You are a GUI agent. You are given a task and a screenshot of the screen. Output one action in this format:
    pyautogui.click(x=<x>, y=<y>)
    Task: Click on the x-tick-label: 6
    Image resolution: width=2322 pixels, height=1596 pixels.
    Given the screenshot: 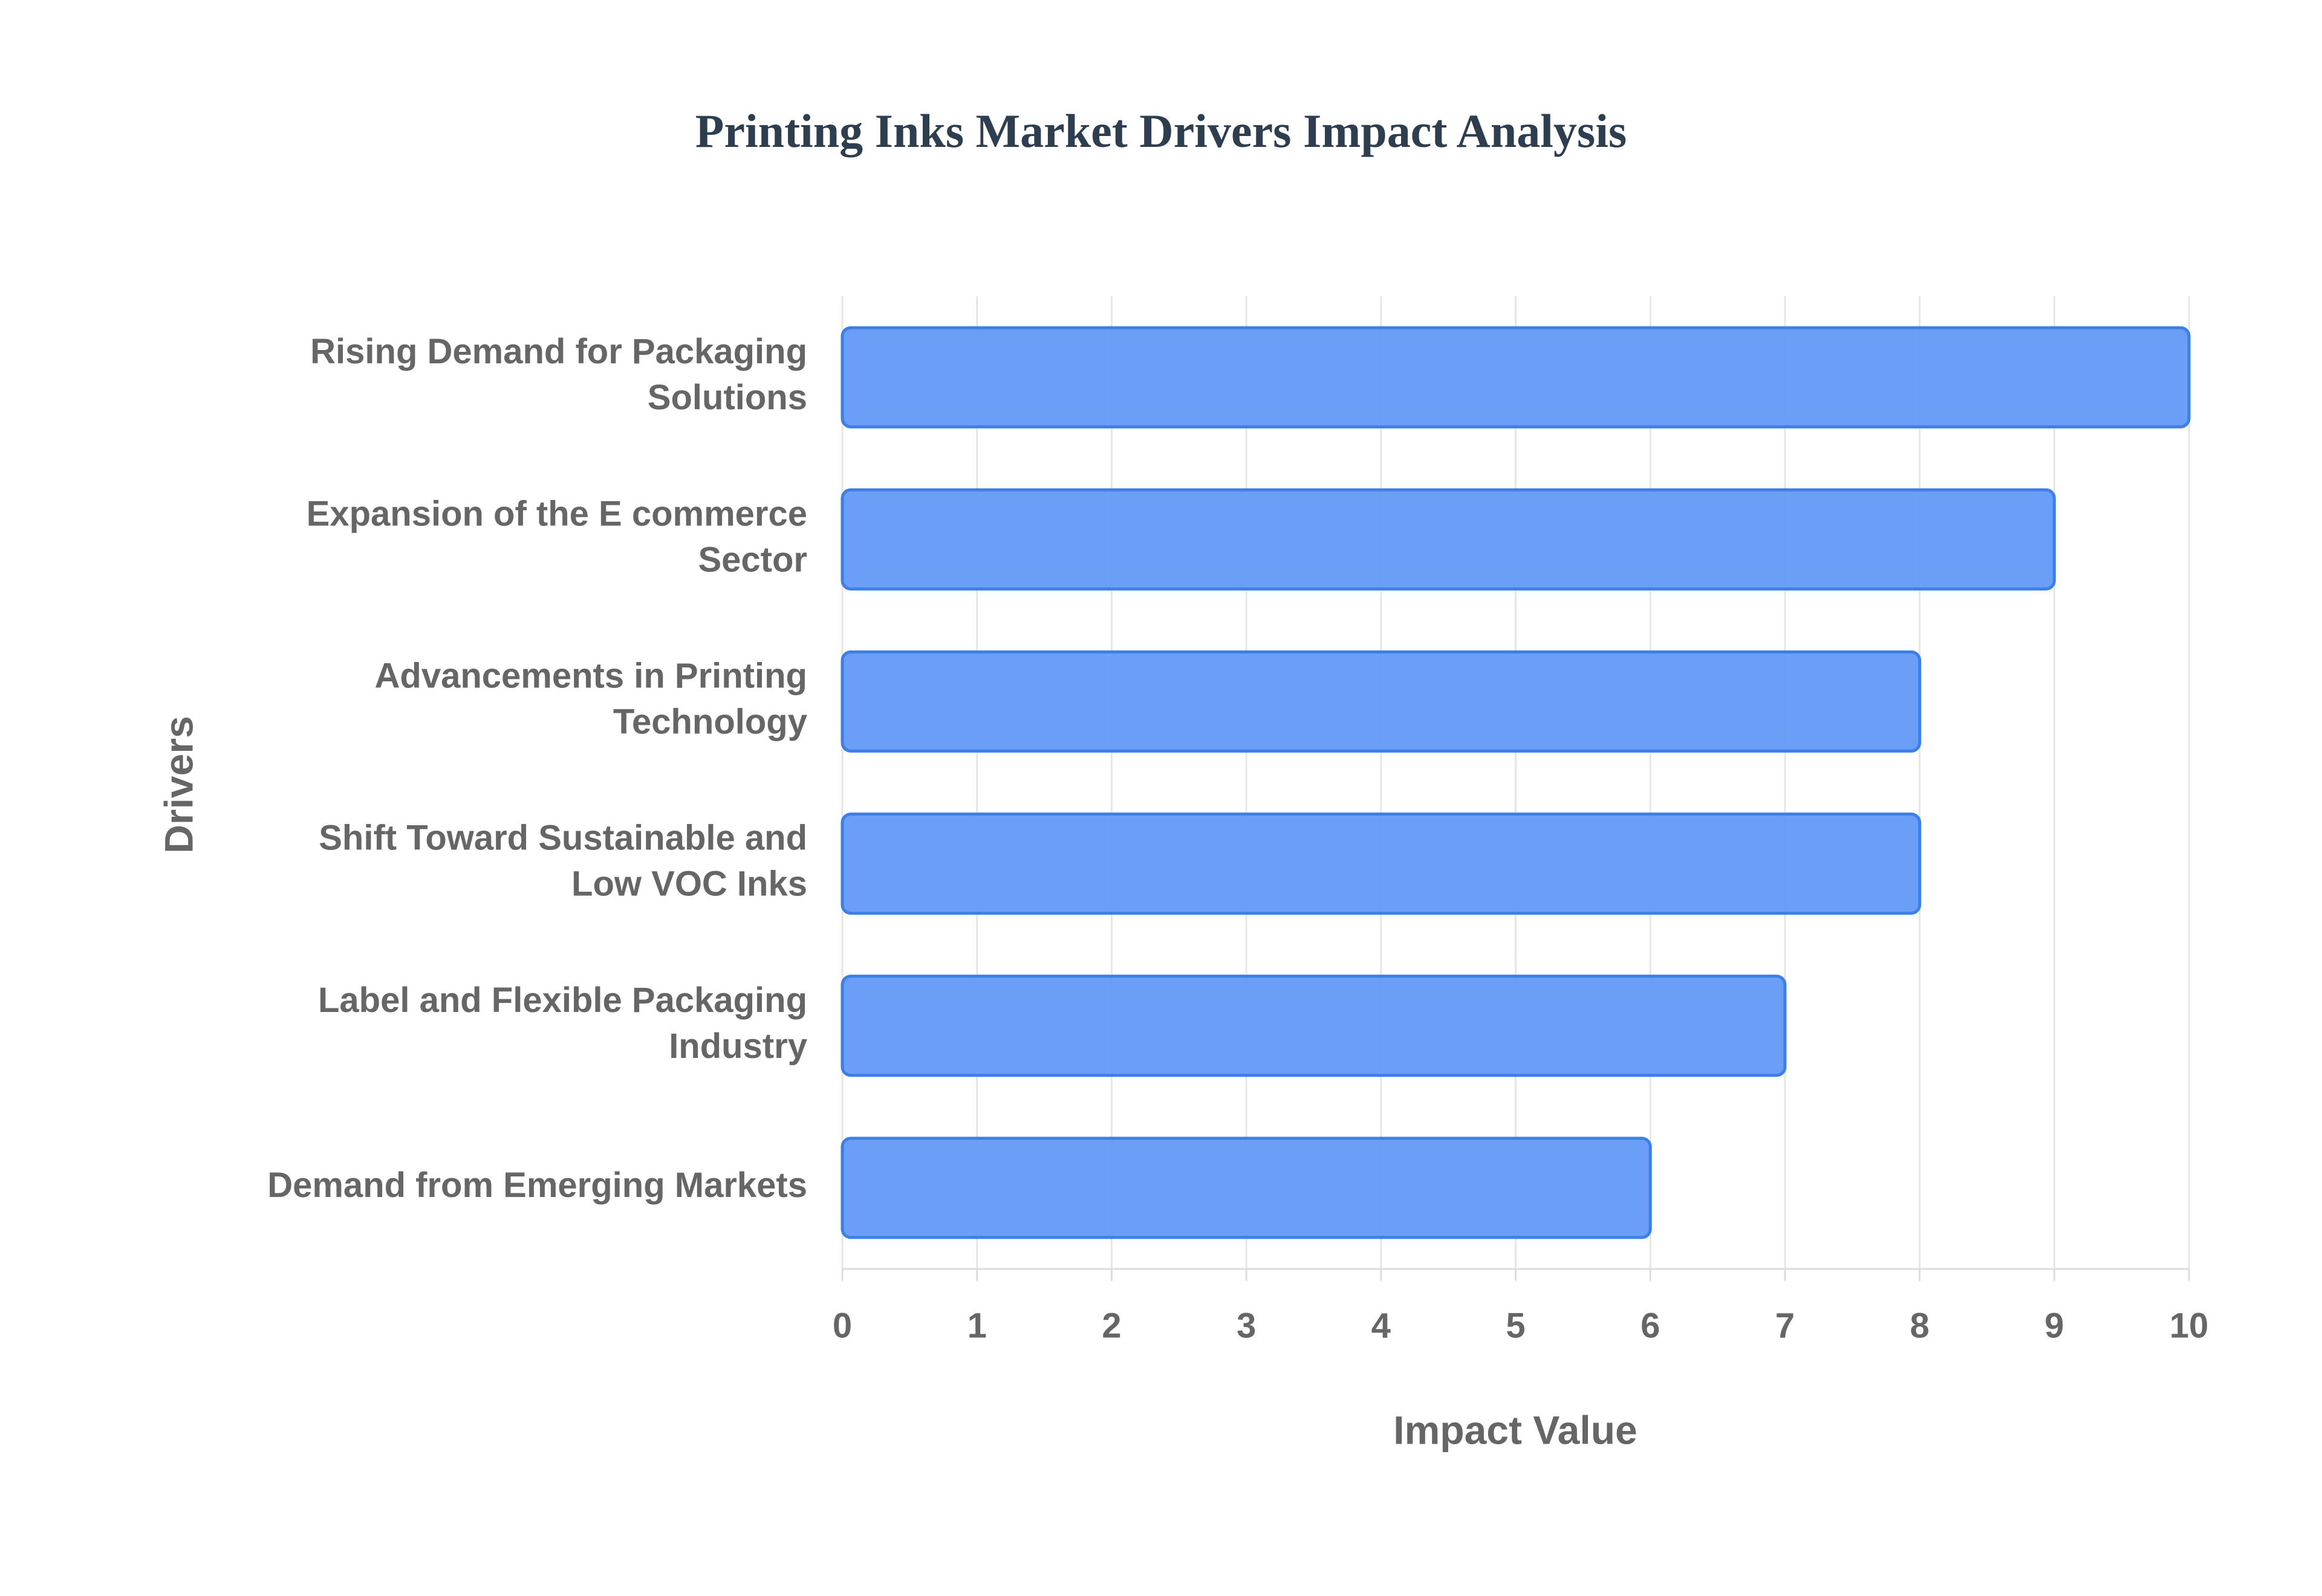 What is the action you would take?
    pyautogui.click(x=1650, y=1325)
    